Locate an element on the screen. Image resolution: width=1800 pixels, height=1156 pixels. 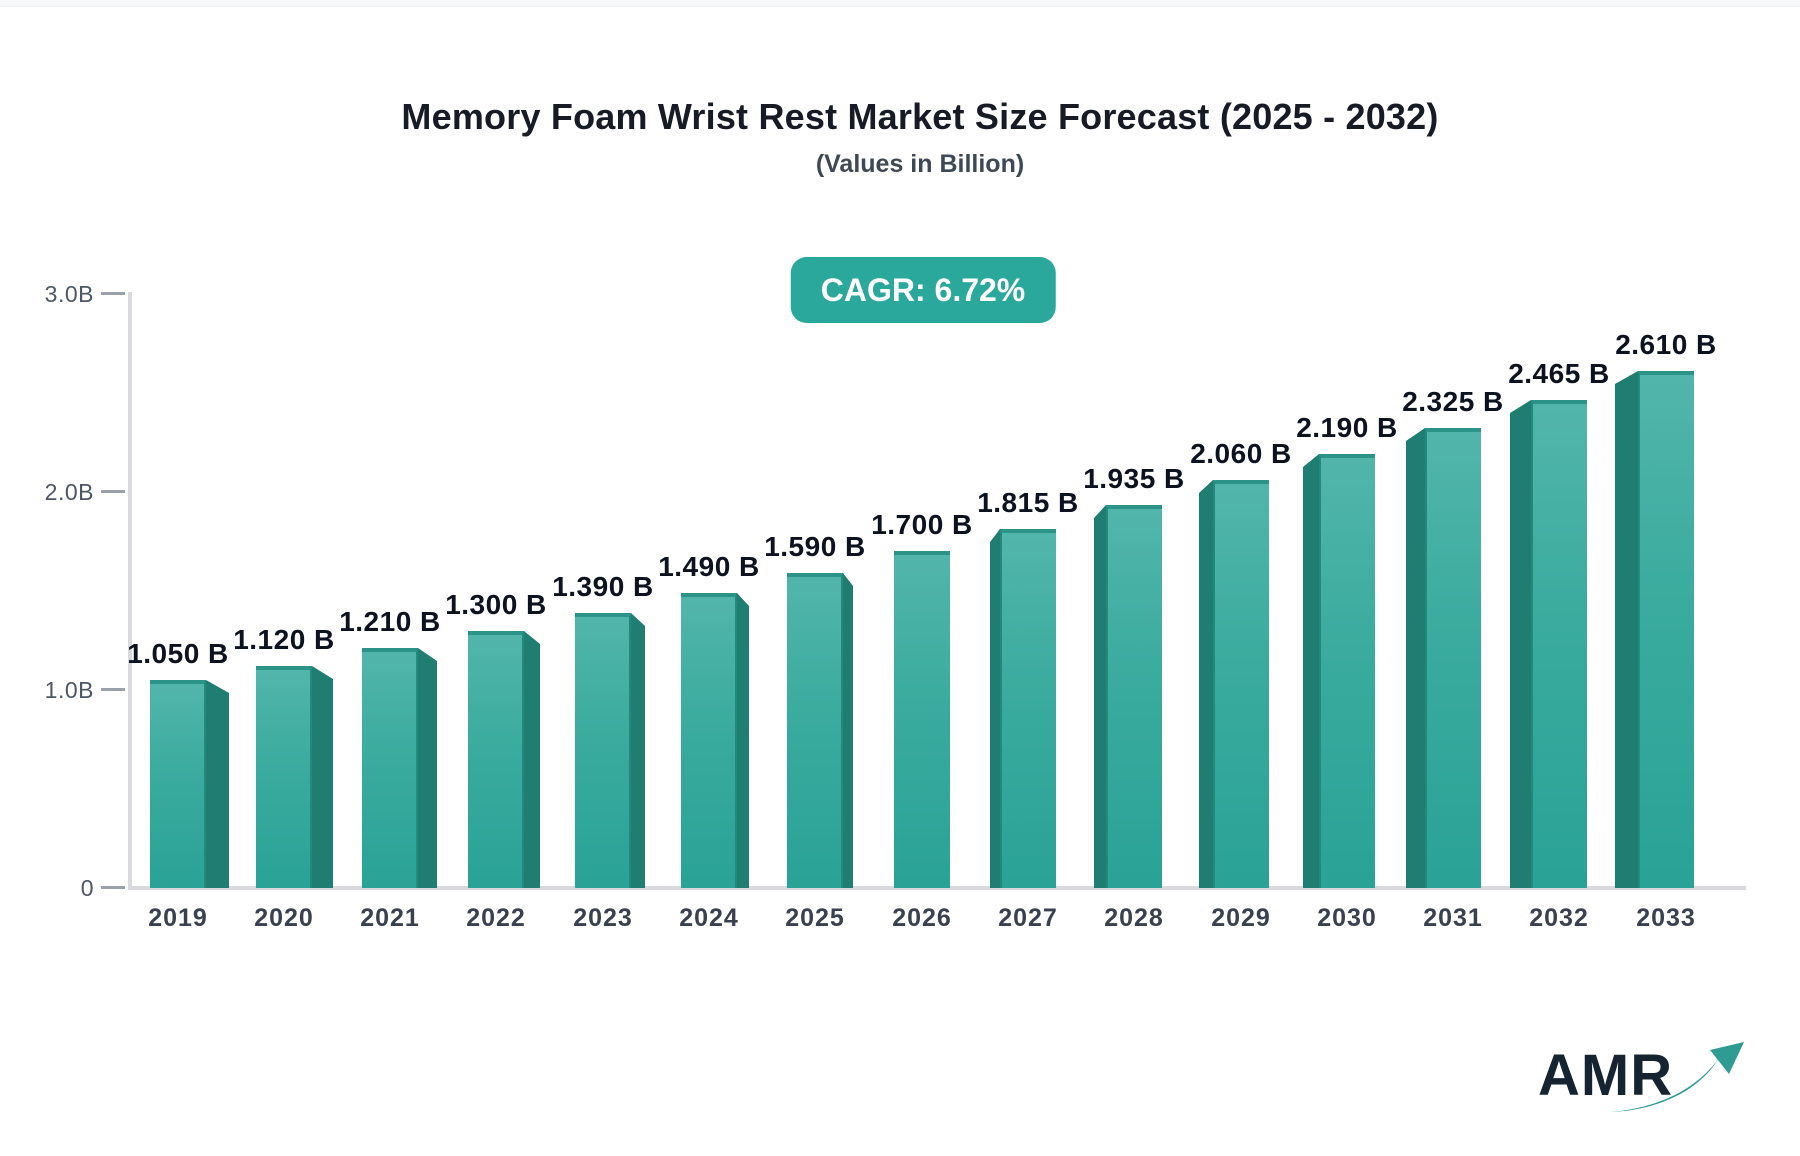
page-top-strip is located at coordinates (900, 3).